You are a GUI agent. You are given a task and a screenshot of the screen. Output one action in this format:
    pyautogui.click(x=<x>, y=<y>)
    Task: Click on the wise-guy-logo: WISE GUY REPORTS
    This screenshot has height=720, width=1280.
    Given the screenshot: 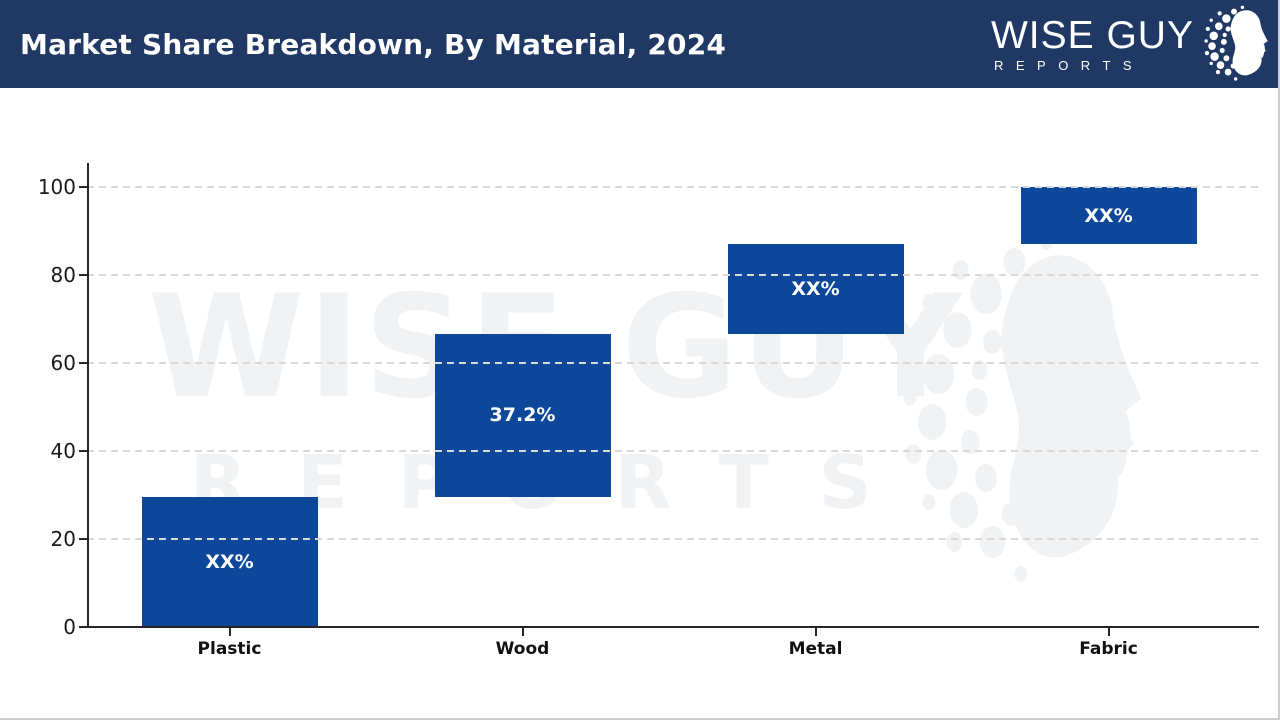 What is the action you would take?
    pyautogui.click(x=1134, y=44)
    